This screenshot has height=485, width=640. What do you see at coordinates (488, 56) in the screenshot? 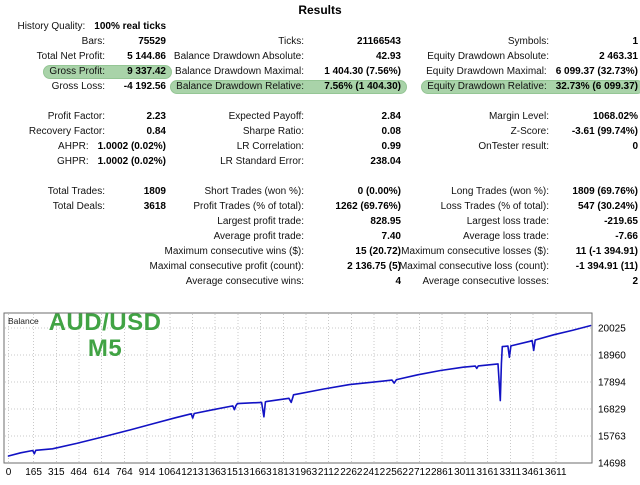
I see `stat-label: Equity Drawdown Absolute:` at bounding box center [488, 56].